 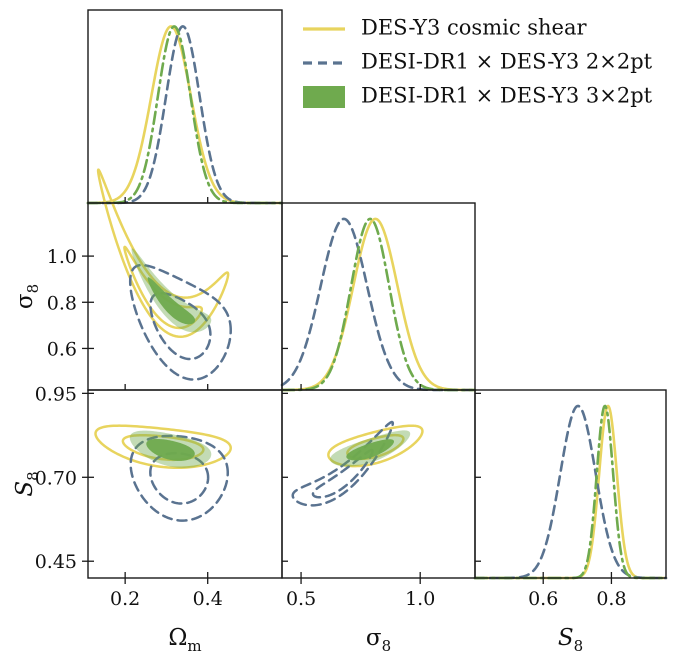 I want to click on axis-title-text-S8: S8, so click(x=570, y=640).